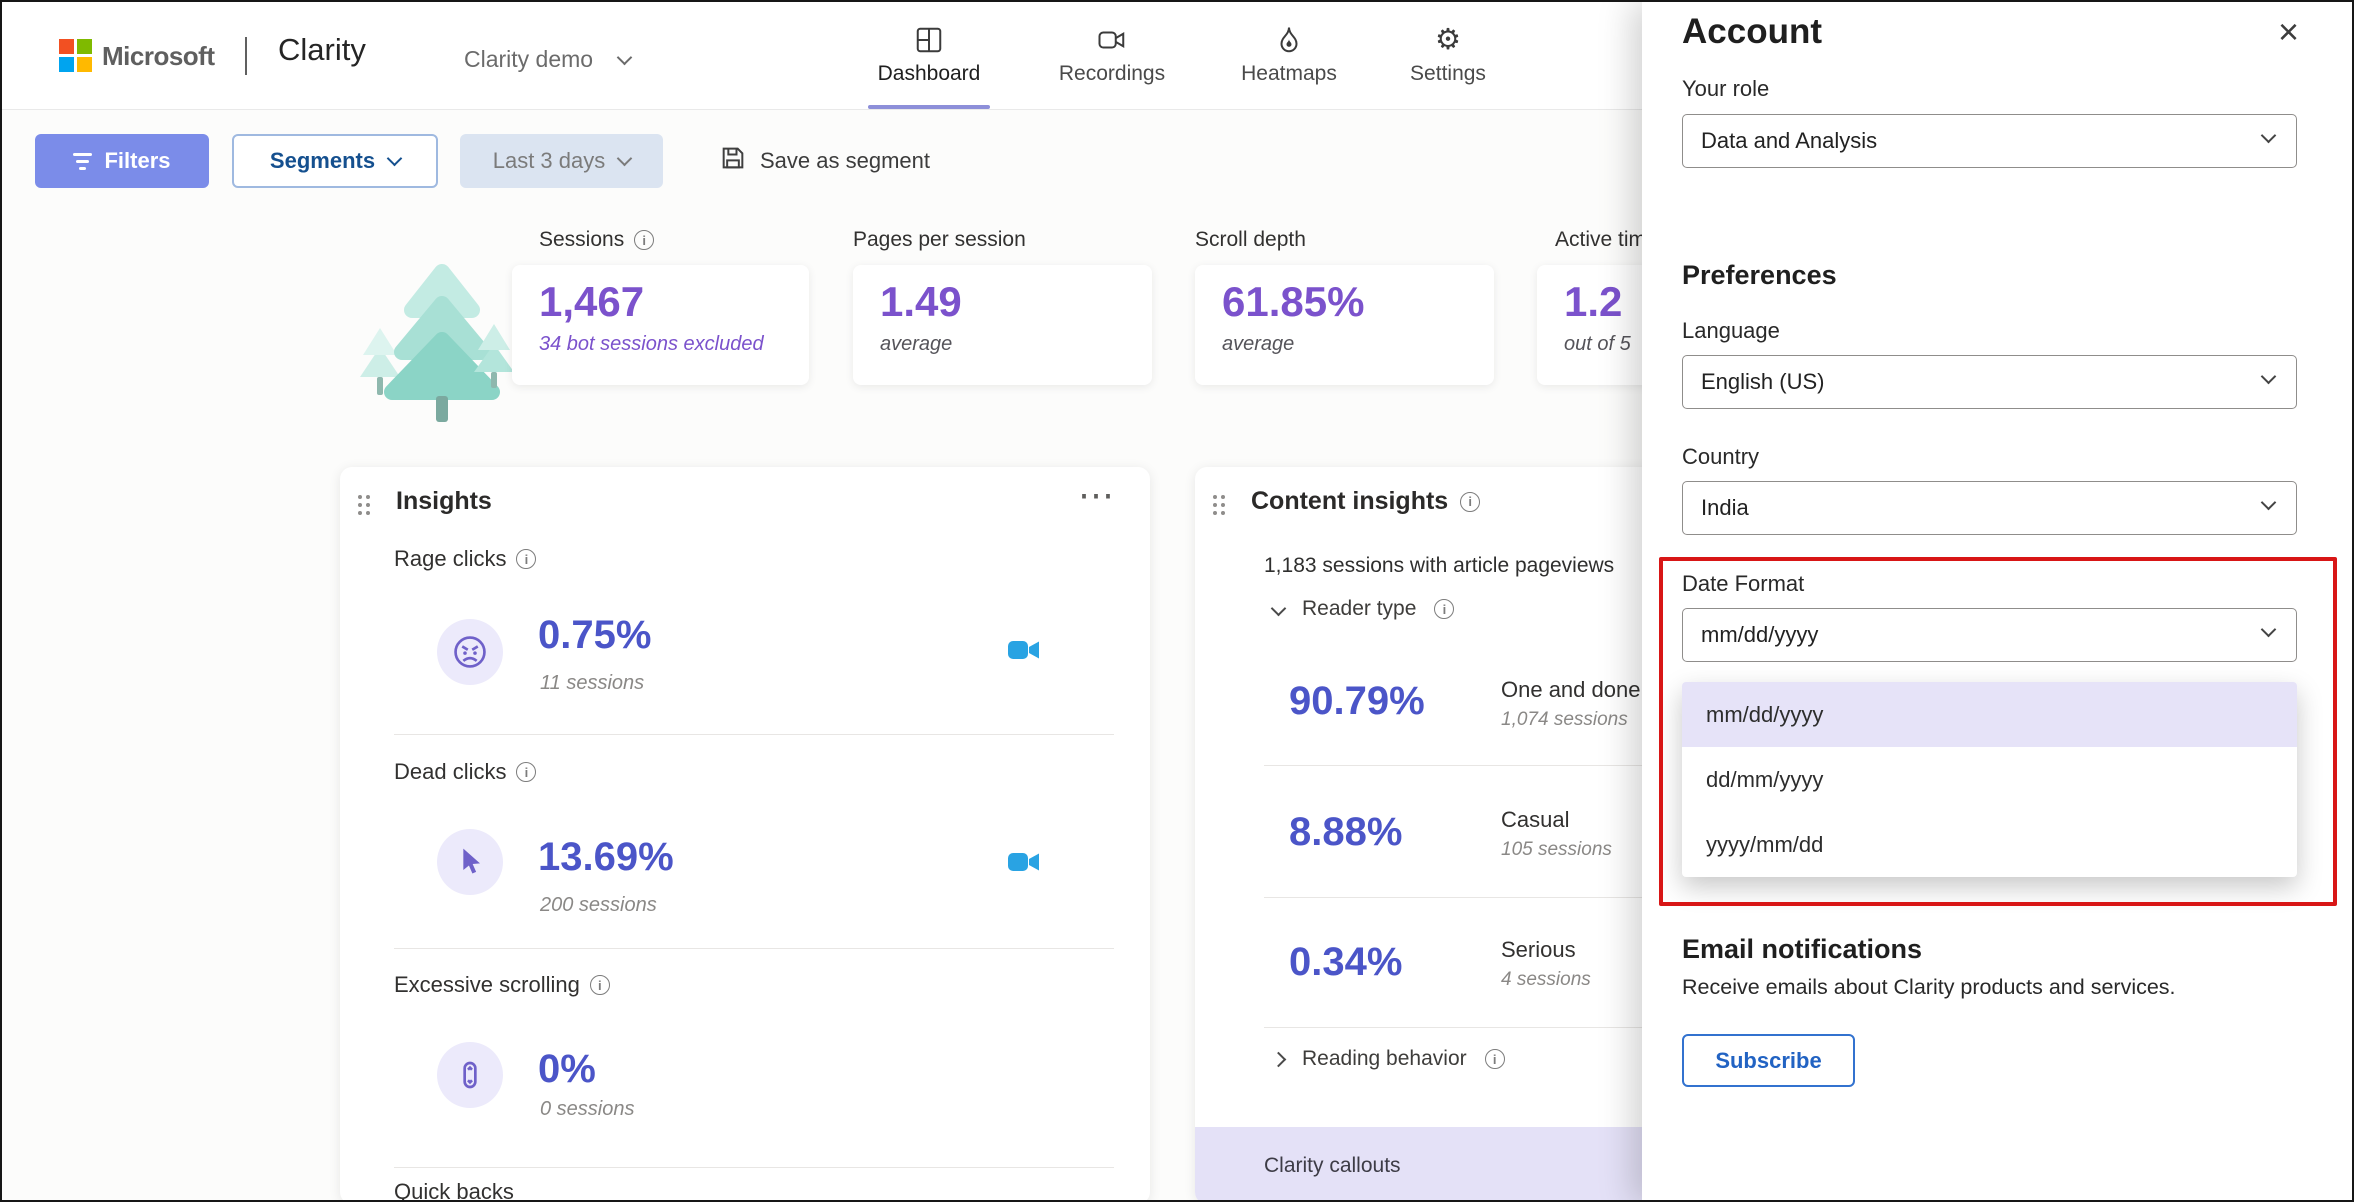  Describe the element at coordinates (1346, 962) in the screenshot. I see `reader-serious-value: 0.34%` at that location.